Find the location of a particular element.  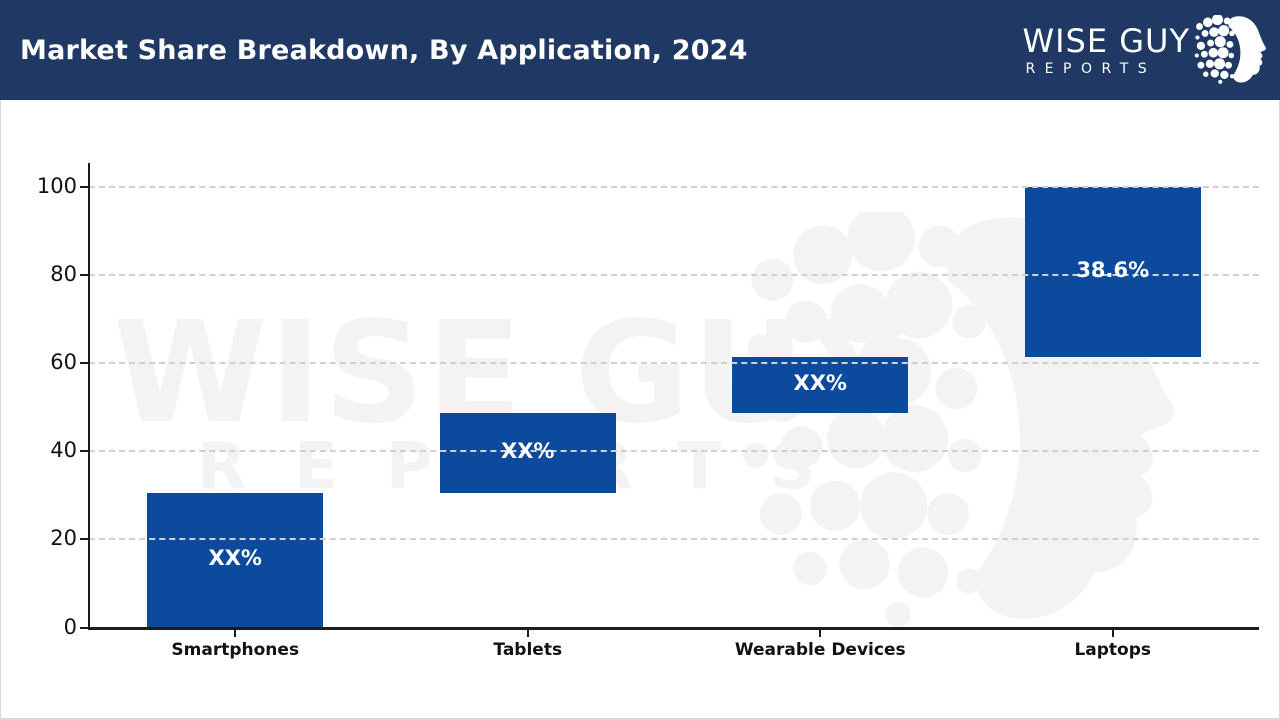

logo-subtitle: REPORTS is located at coordinates (1091, 68).